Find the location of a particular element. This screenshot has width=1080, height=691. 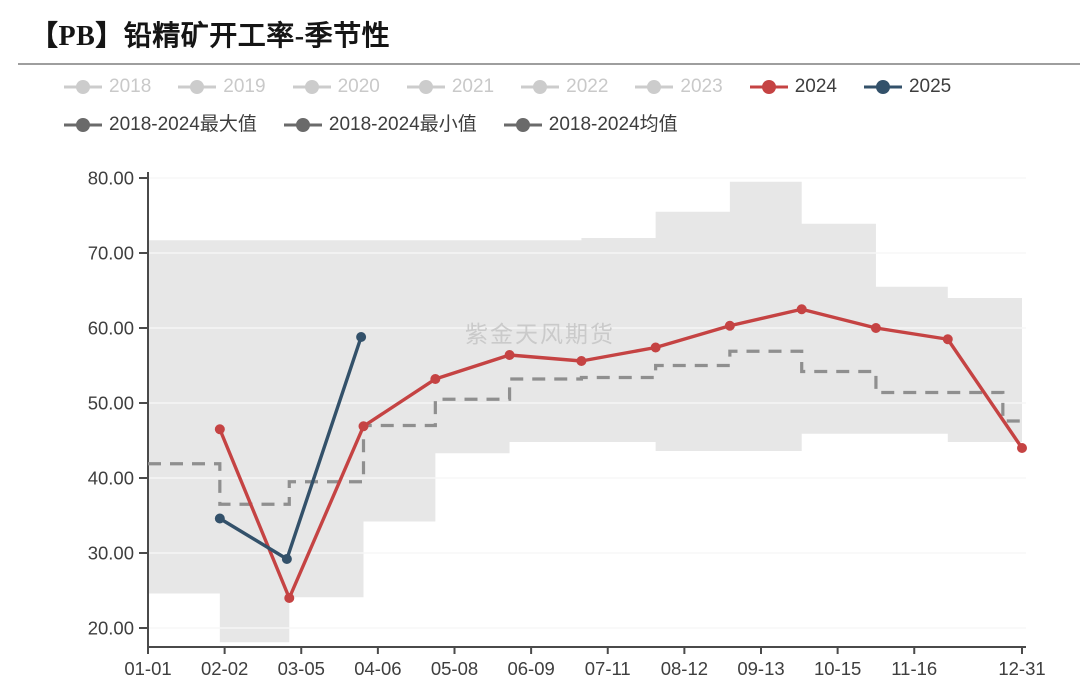

legend-item-2018-2024-mean: 2018-2024均值 is located at coordinates (590, 125).